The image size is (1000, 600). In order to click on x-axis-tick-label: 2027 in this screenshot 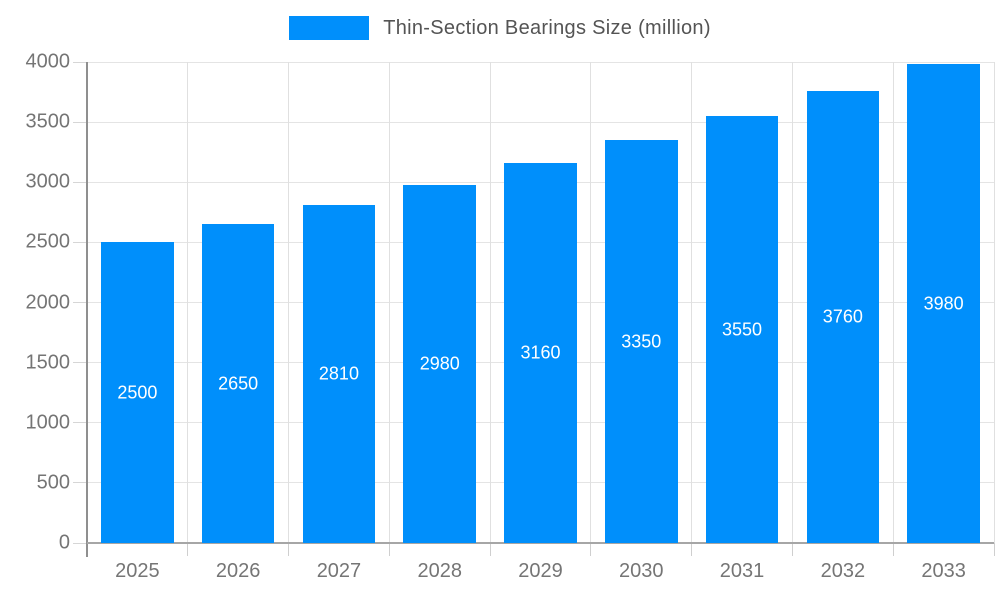, I will do `click(339, 571)`.